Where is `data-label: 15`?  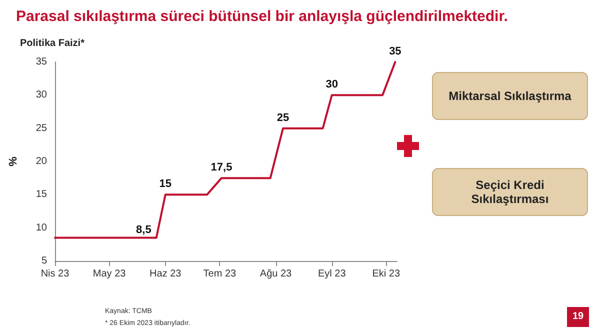
data-label: 15 is located at coordinates (165, 184).